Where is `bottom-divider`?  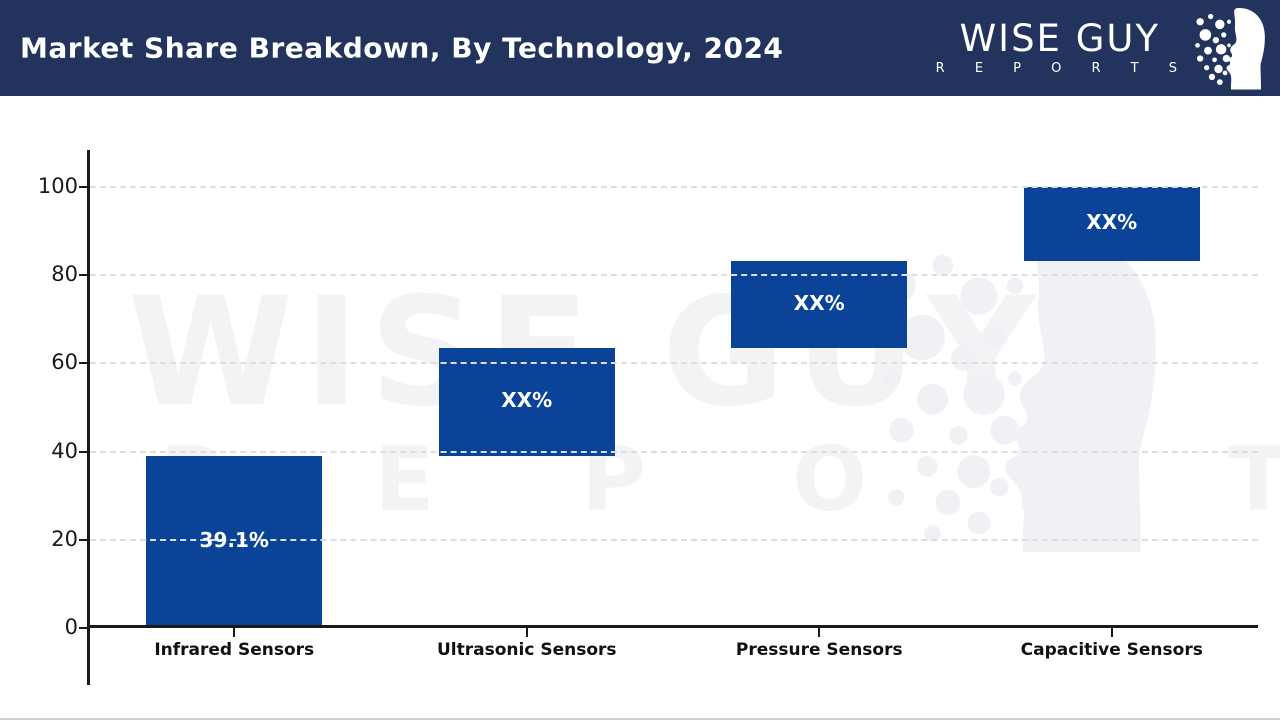
bottom-divider is located at coordinates (640, 719).